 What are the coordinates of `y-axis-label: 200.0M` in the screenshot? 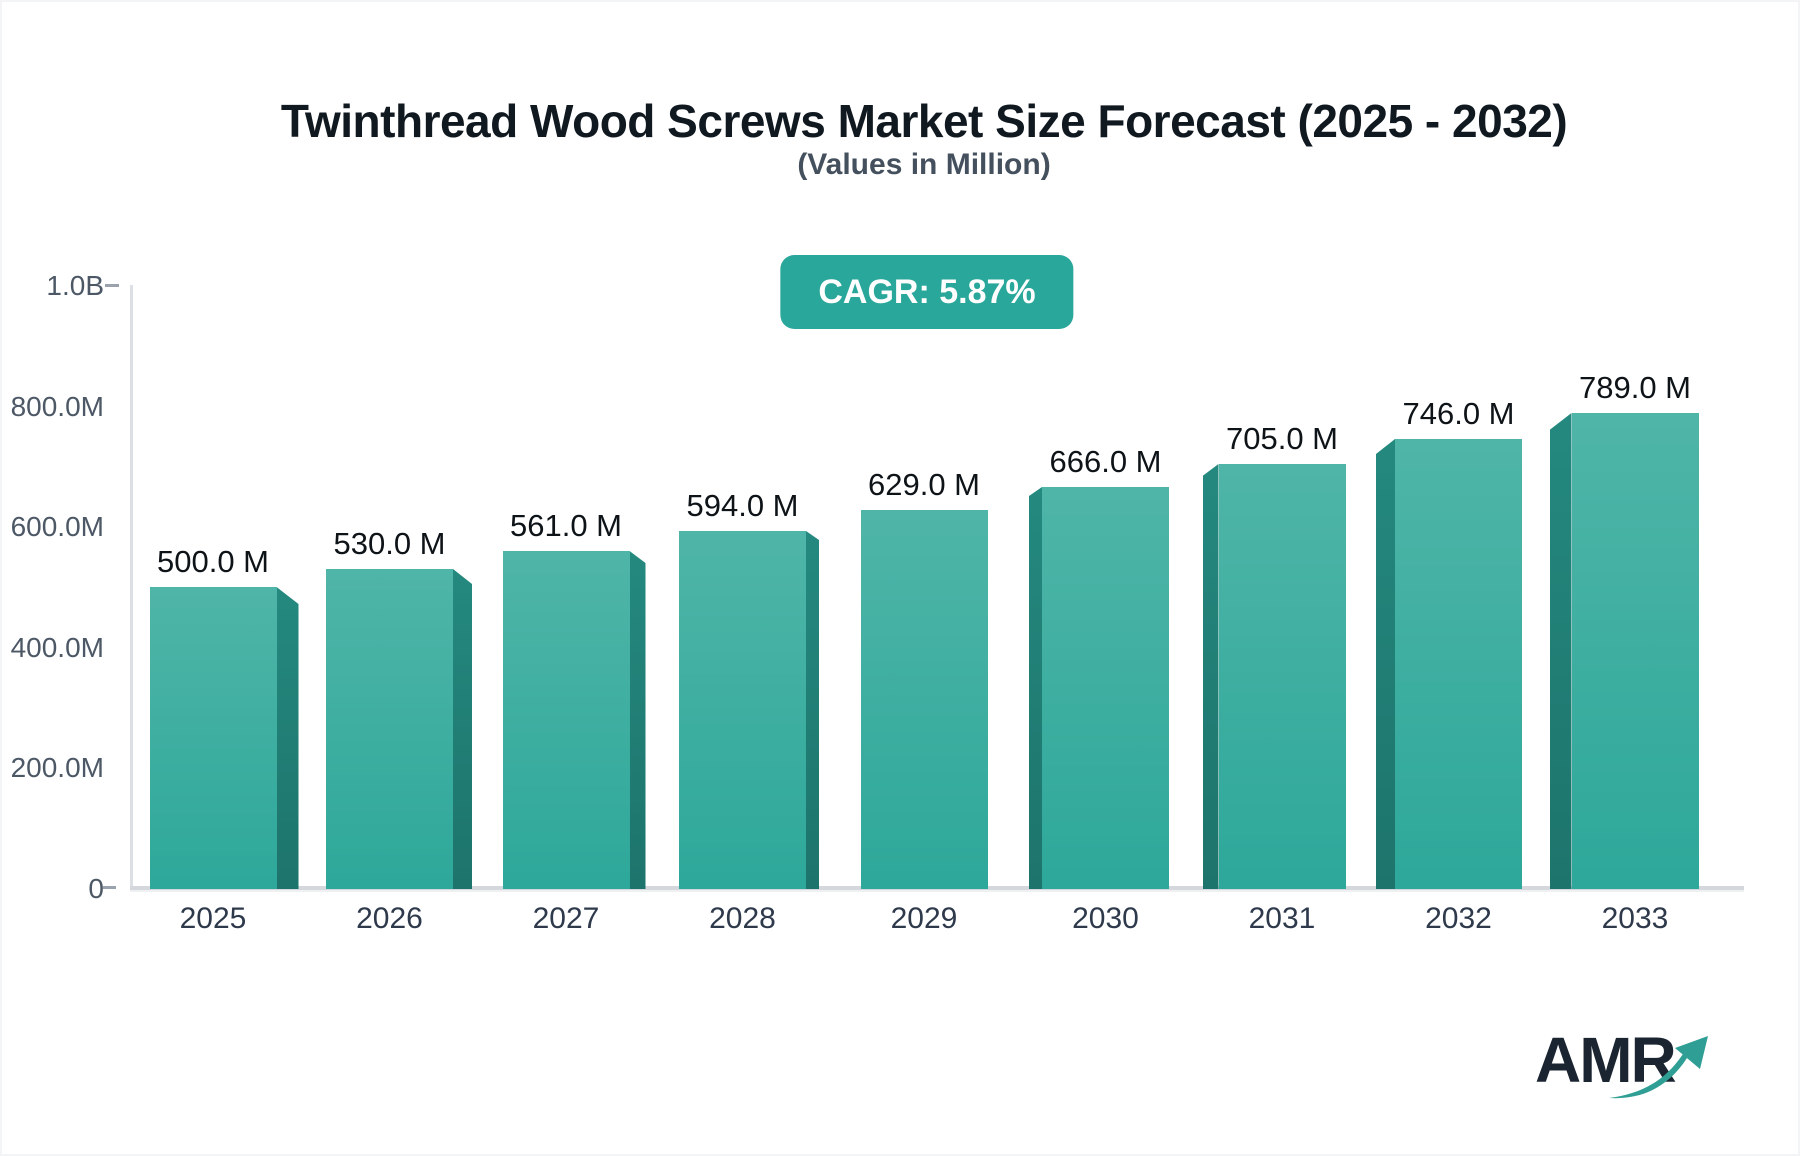 It's located at (57, 768).